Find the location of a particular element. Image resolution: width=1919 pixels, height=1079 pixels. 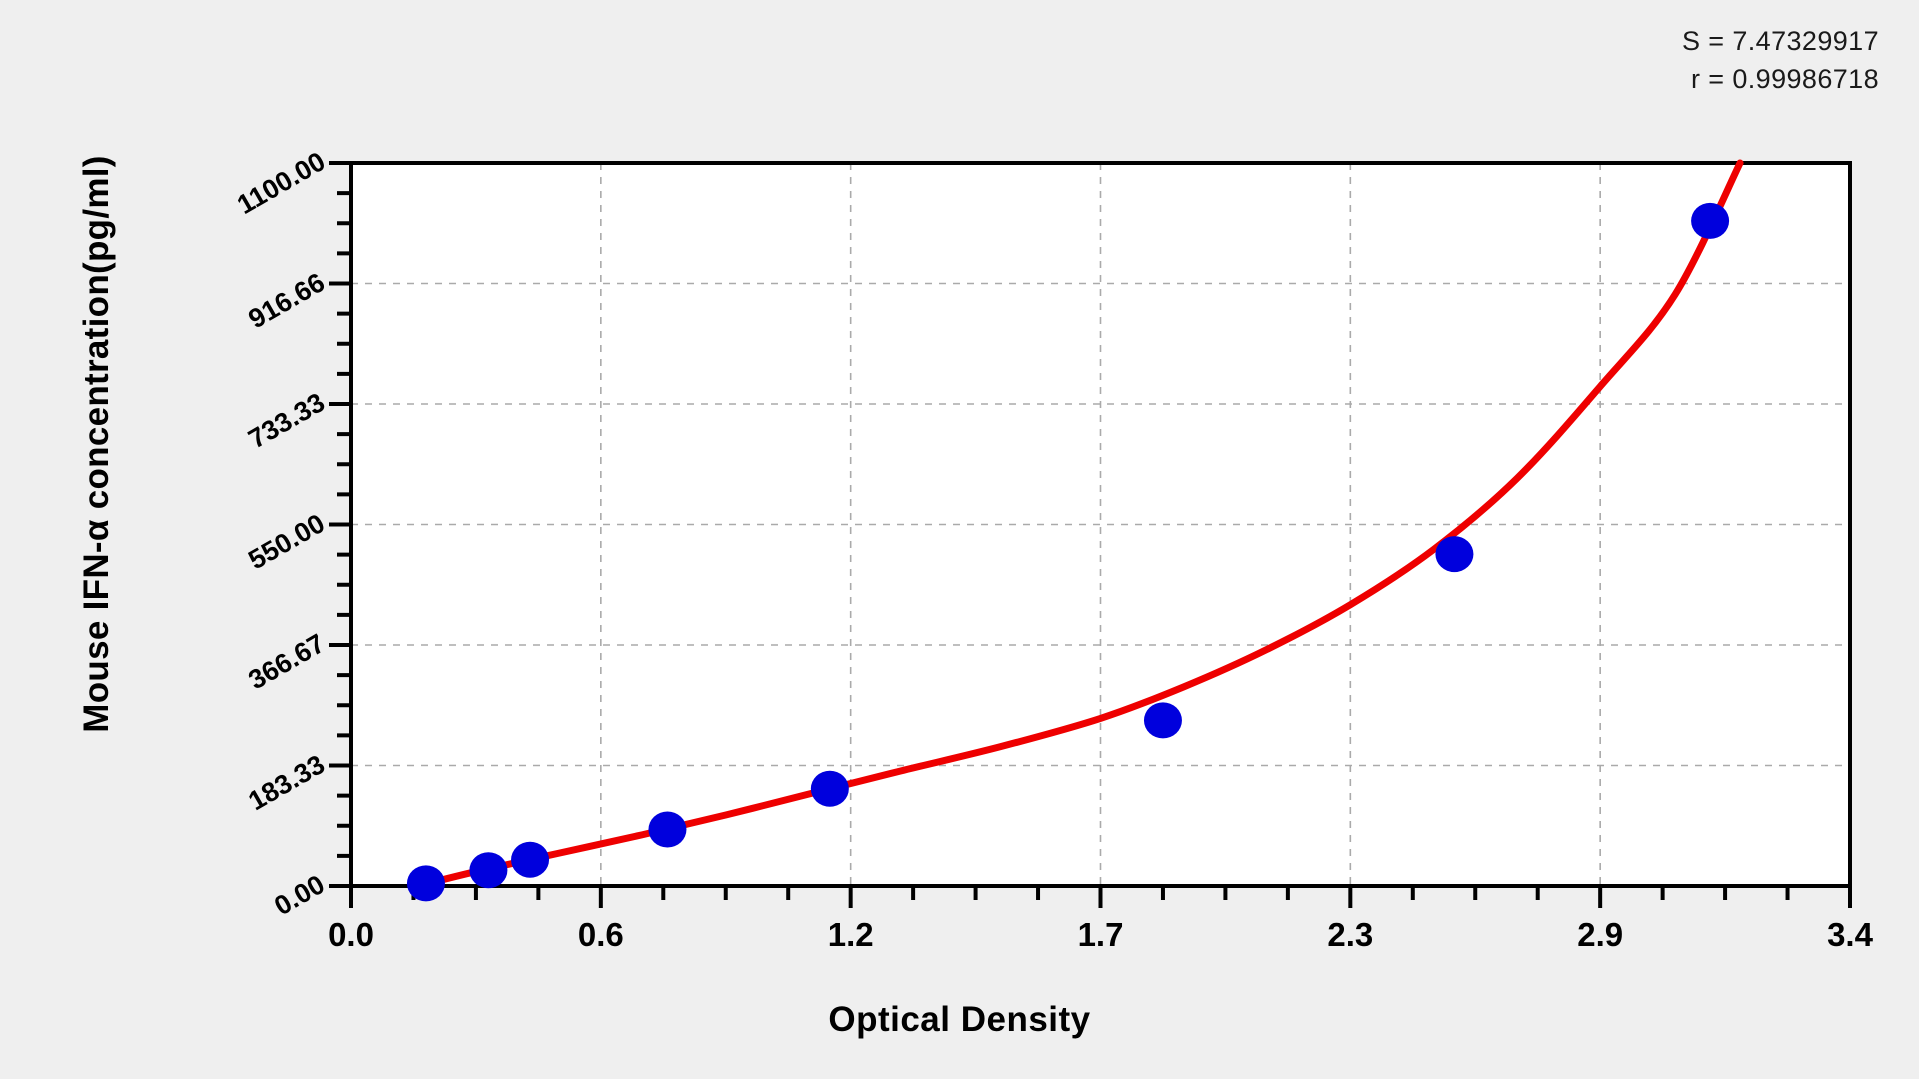

x-tick-label: 2.3 is located at coordinates (1350, 934).